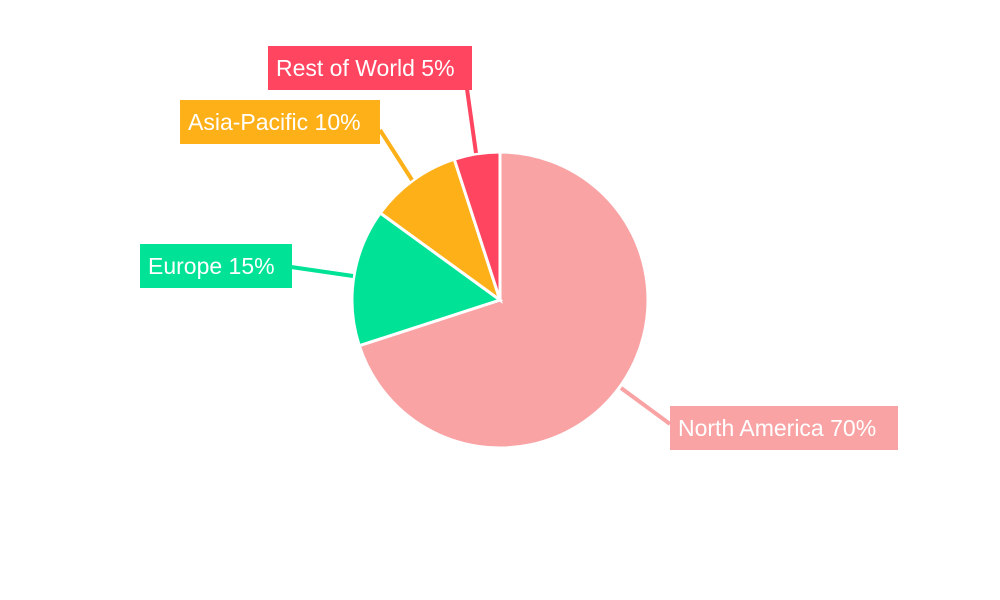 The width and height of the screenshot is (1000, 600). I want to click on slice-rest-of-world, so click(477, 225).